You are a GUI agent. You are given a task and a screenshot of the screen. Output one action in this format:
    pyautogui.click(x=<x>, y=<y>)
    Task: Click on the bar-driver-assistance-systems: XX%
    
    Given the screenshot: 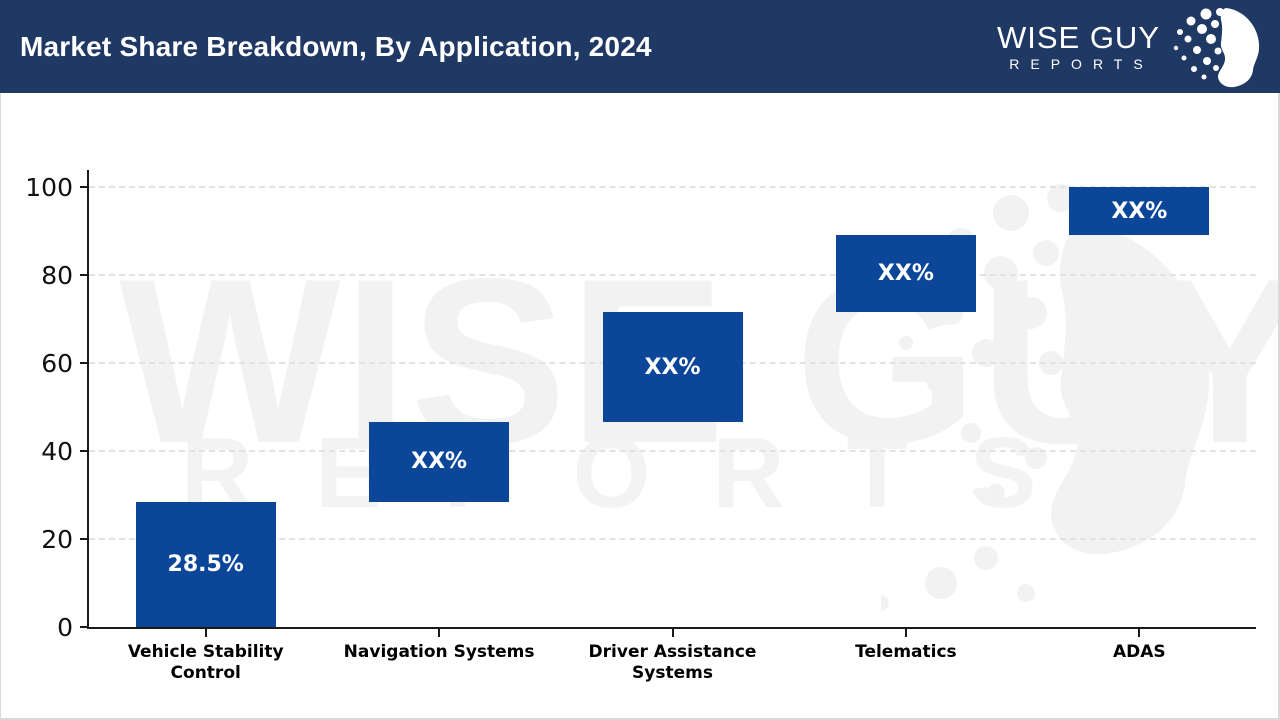 What is the action you would take?
    pyautogui.click(x=672, y=367)
    